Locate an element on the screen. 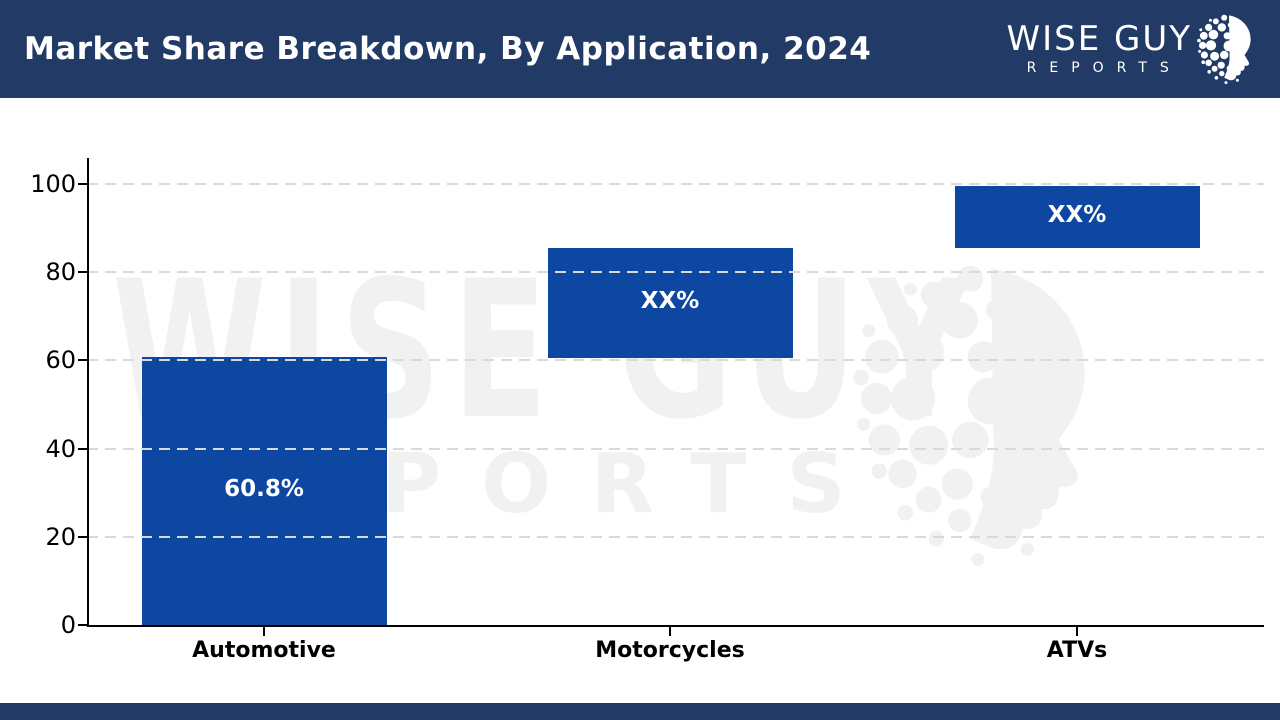  logo-wordmark: WISE GUY is located at coordinates (1099, 39).